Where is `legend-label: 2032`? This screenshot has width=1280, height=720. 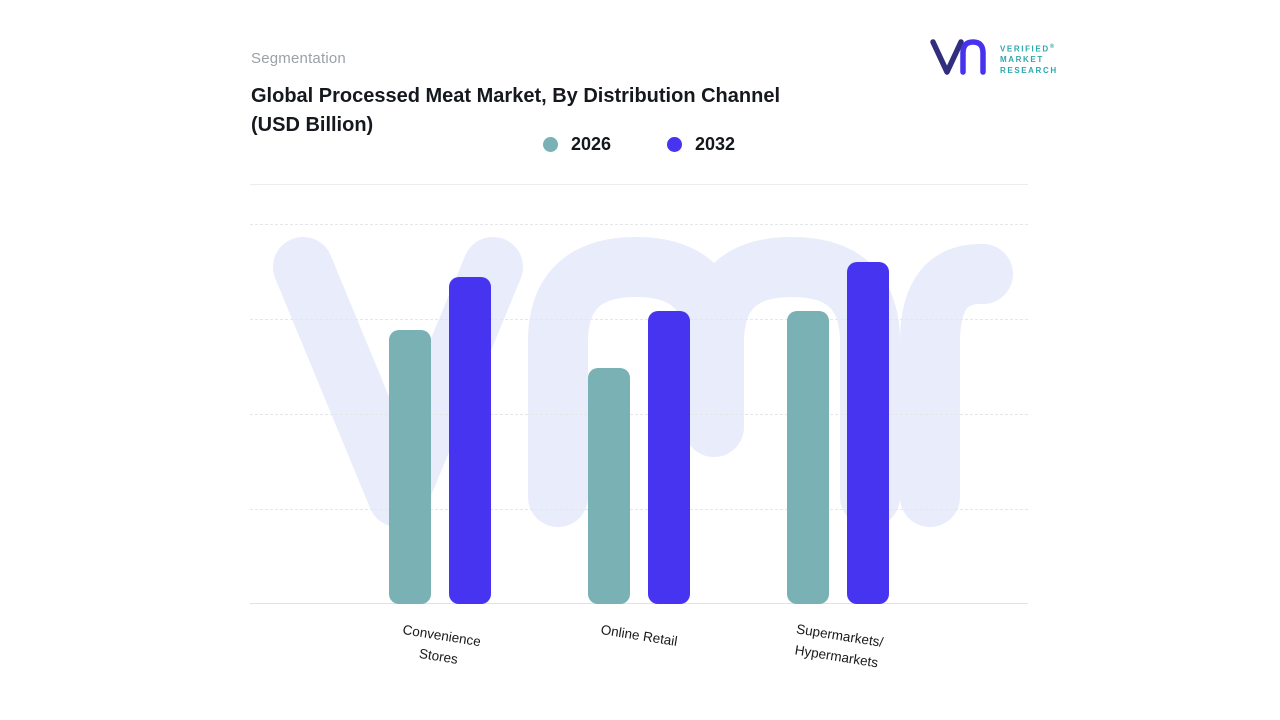 legend-label: 2032 is located at coordinates (715, 144).